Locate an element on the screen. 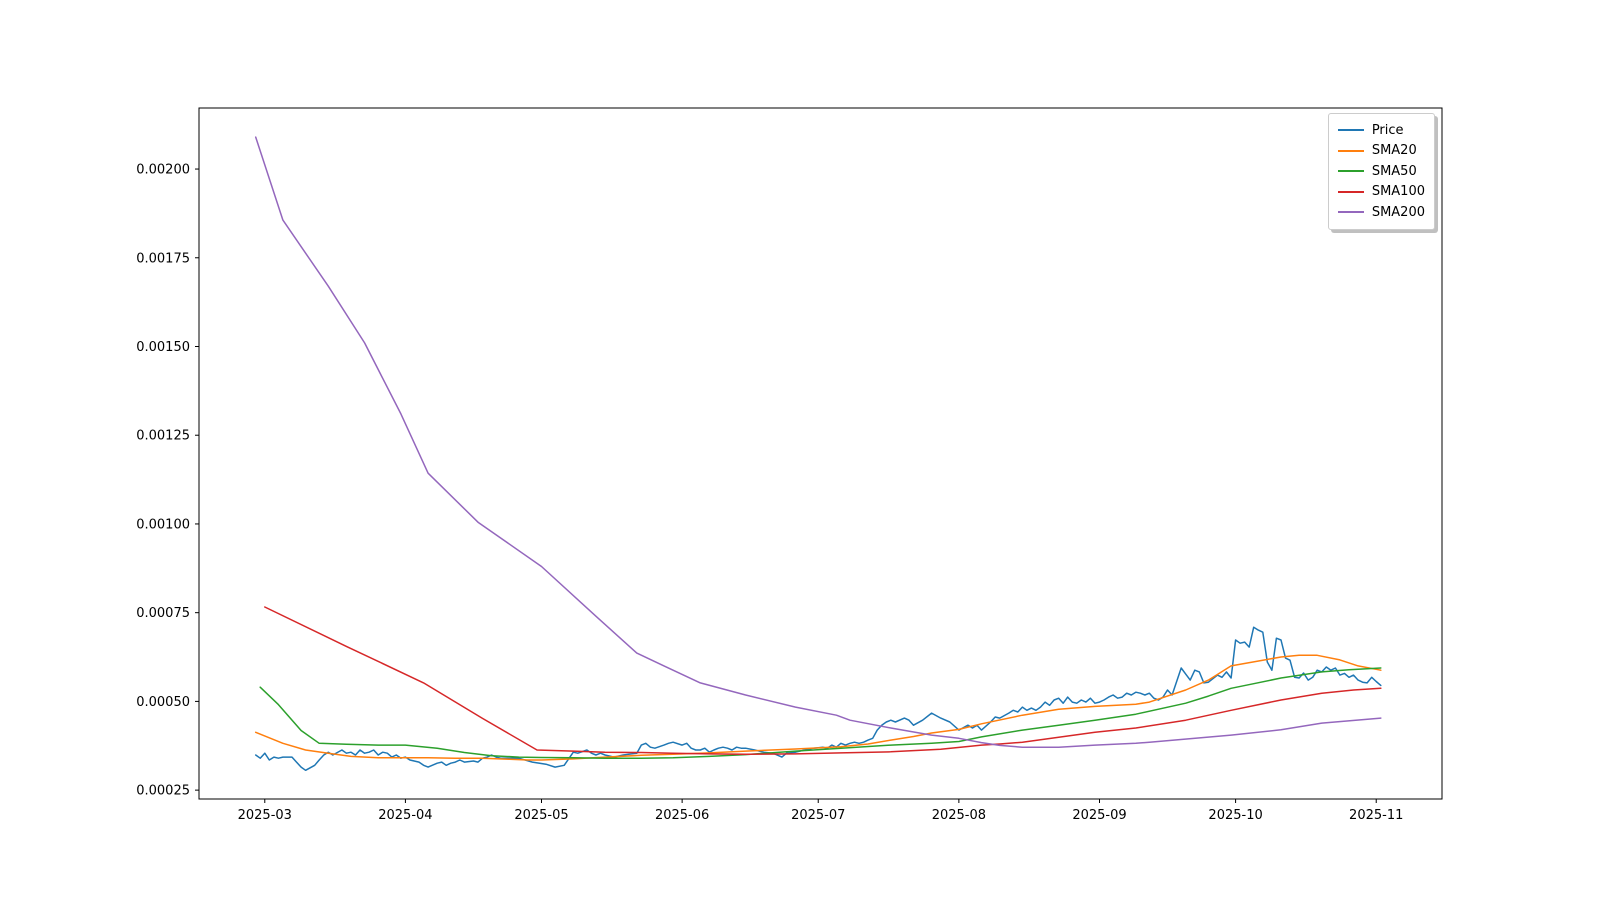 This screenshot has height=900, width=1600. y-tick-label: 0.00200 is located at coordinates (163, 170).